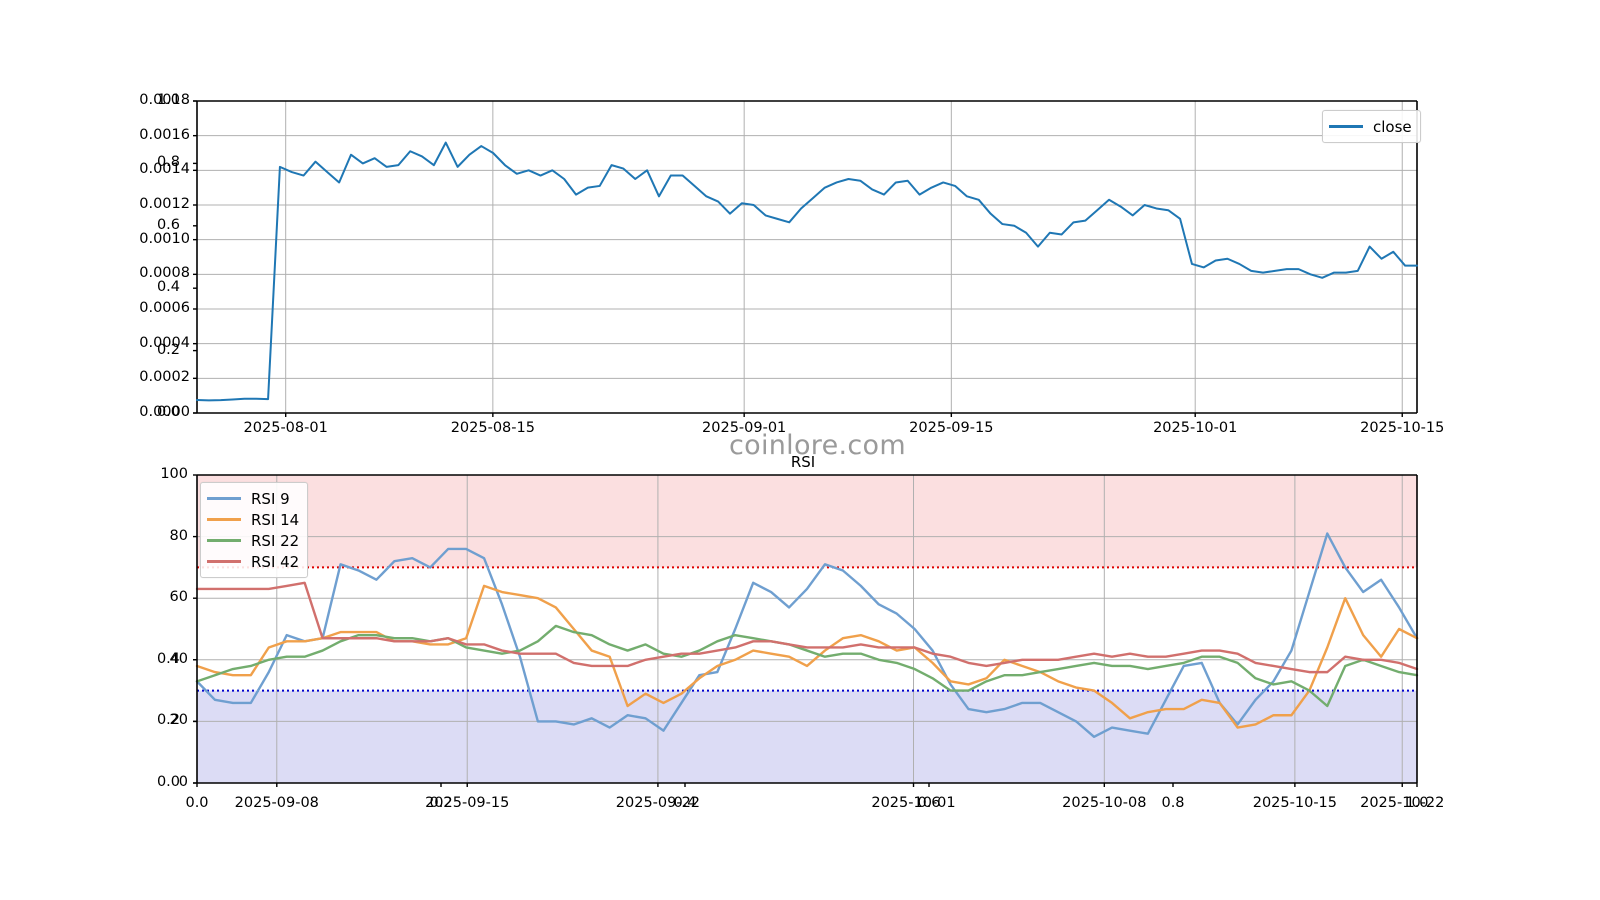  What do you see at coordinates (164, 273) in the screenshot?
I see `price-y-tick-label: 0.0008` at bounding box center [164, 273].